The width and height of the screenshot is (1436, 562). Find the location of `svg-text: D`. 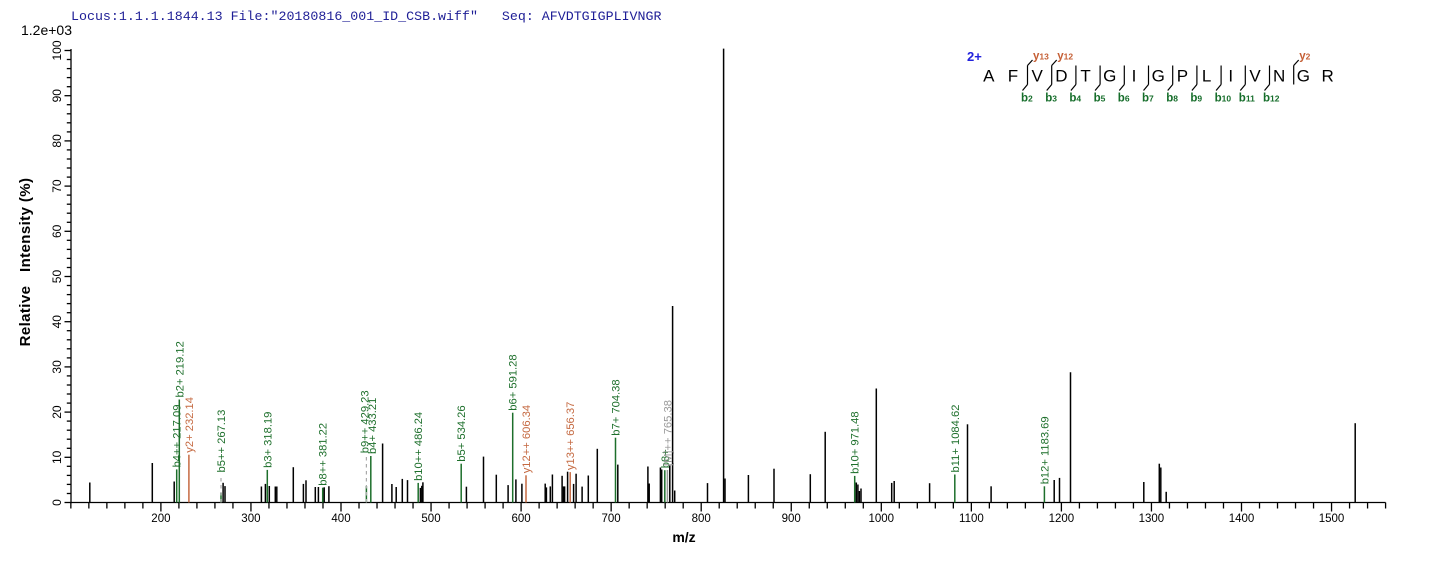

svg-text: D is located at coordinates (1061, 76).